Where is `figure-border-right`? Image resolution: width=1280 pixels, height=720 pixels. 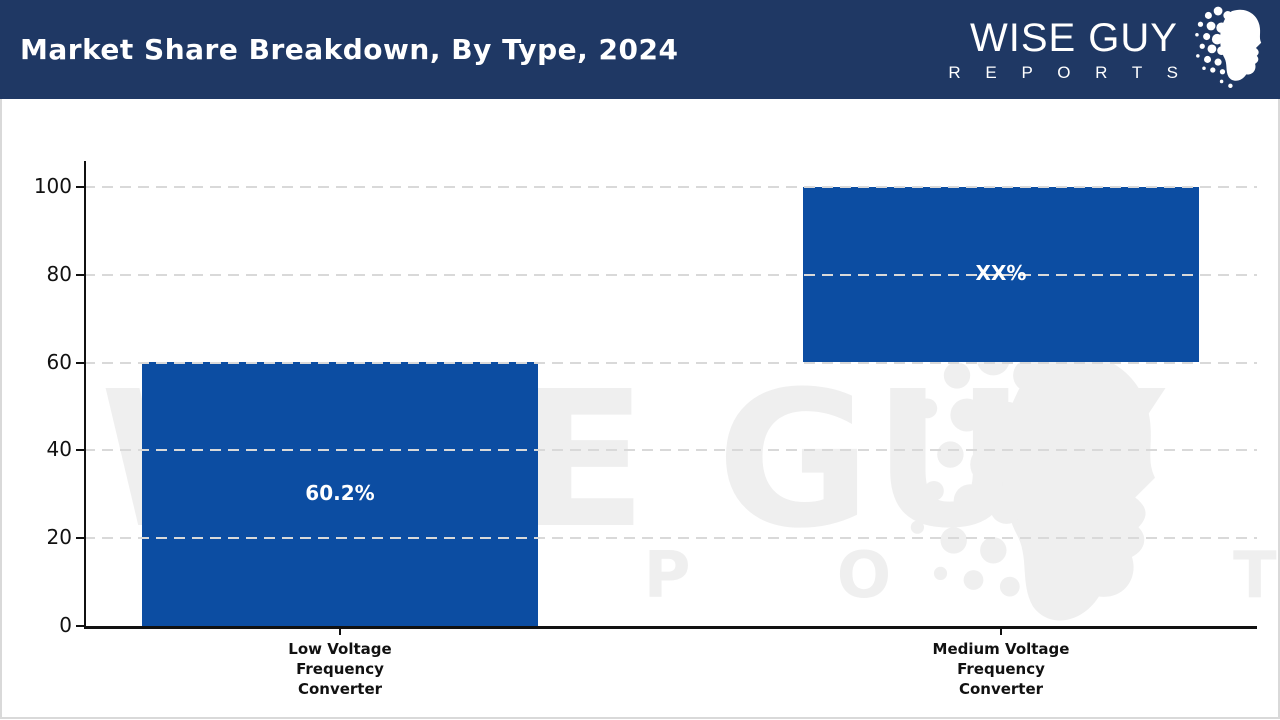 figure-border-right is located at coordinates (1279, 408).